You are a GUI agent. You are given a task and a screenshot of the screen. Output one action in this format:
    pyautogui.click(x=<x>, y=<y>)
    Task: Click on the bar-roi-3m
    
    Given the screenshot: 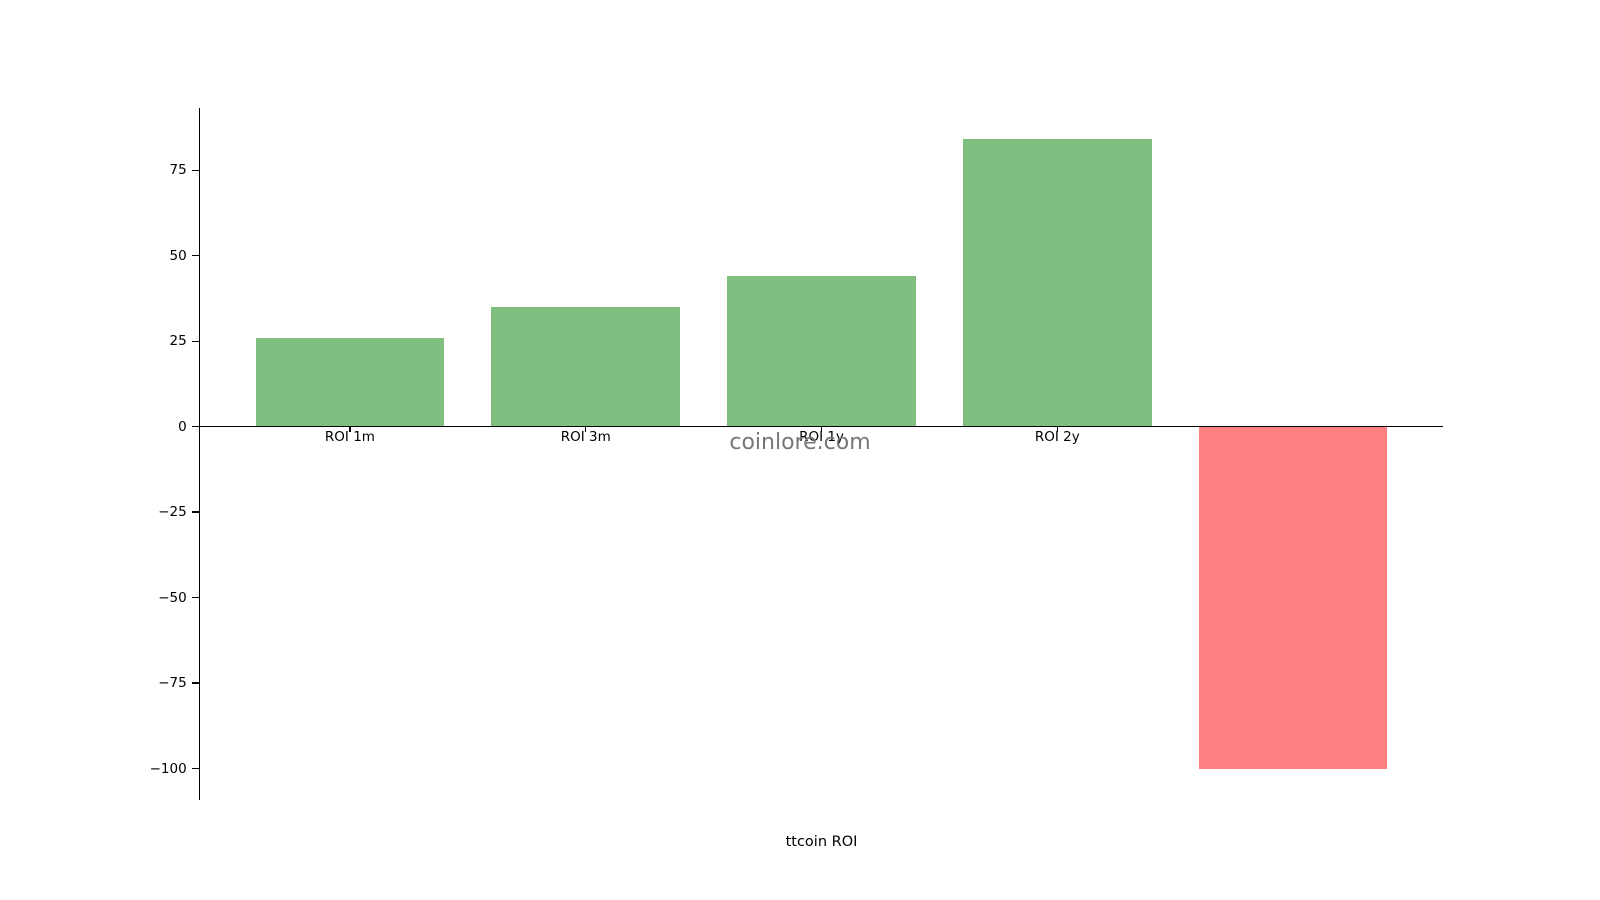 What is the action you would take?
    pyautogui.click(x=586, y=366)
    